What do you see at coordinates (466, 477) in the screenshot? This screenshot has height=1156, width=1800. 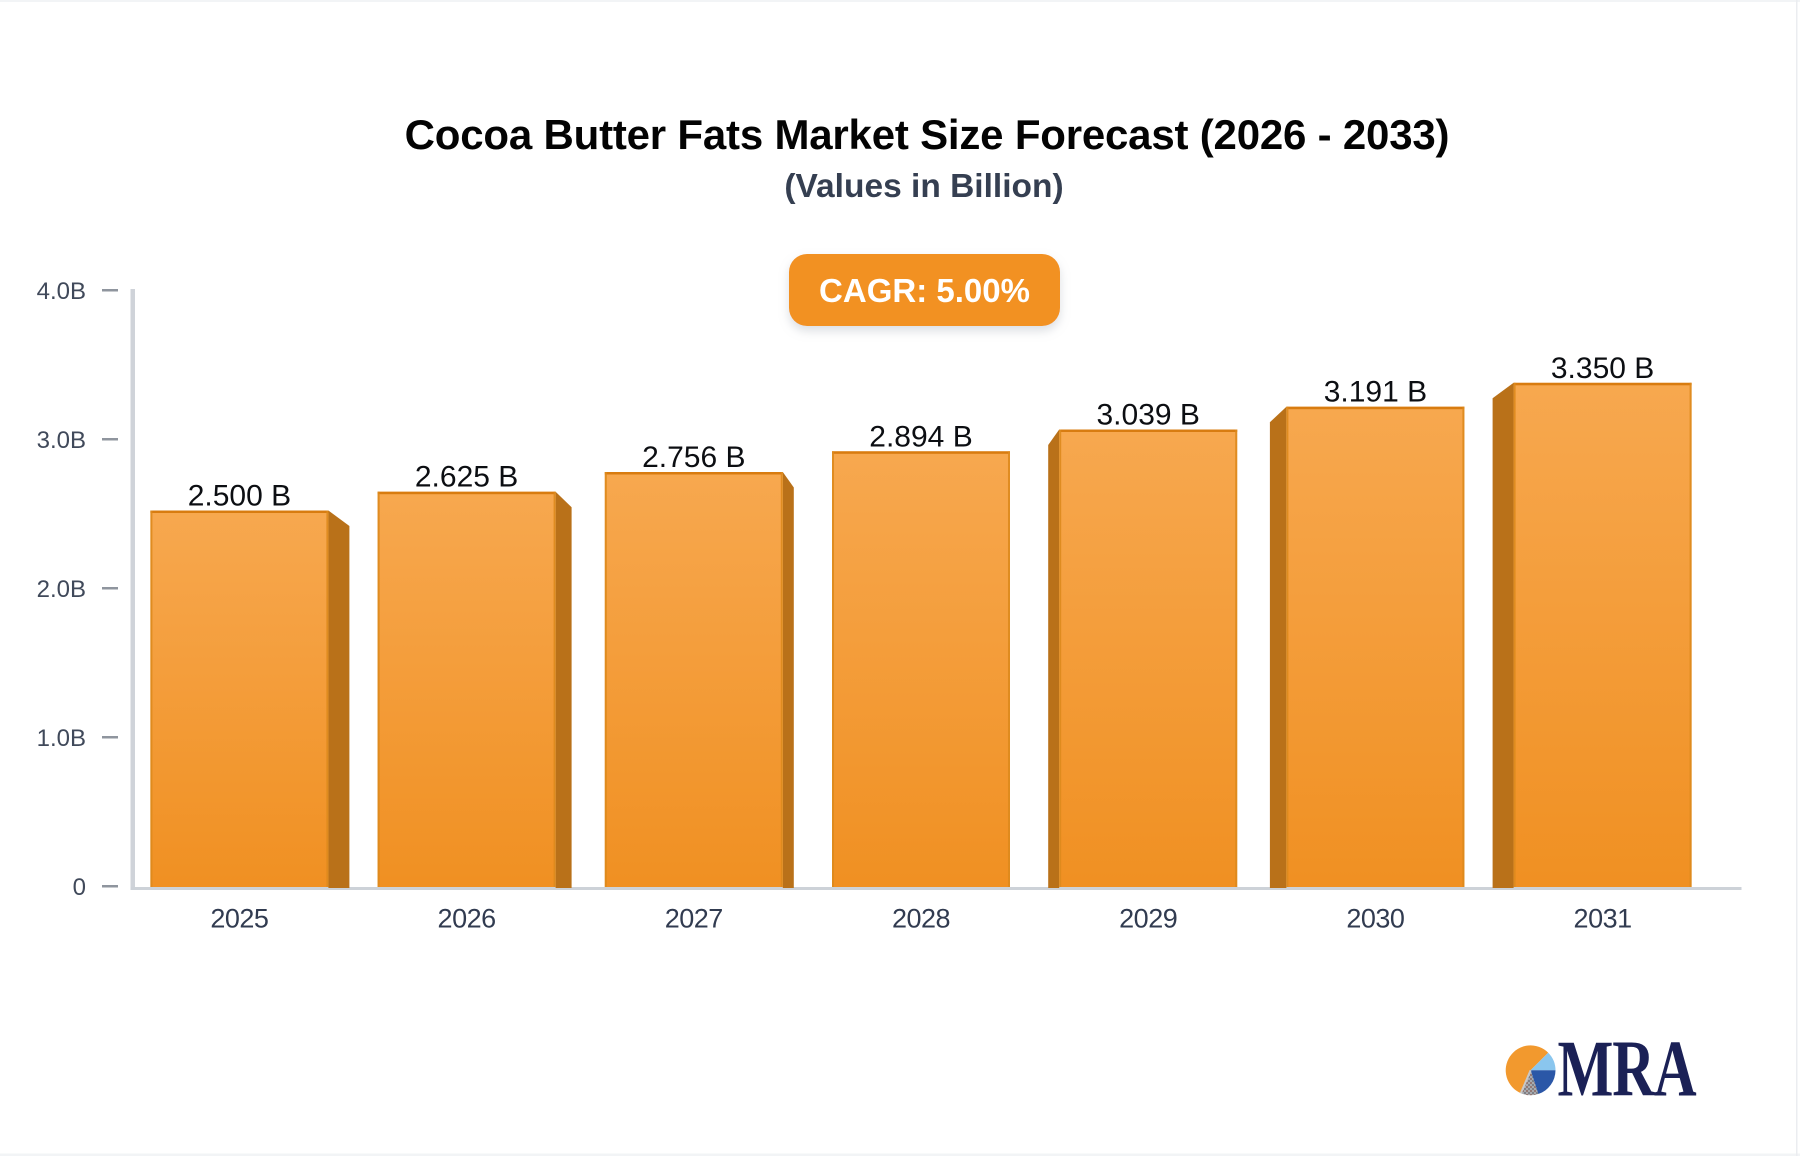 I see `svg-text: 2.625 B` at bounding box center [466, 477].